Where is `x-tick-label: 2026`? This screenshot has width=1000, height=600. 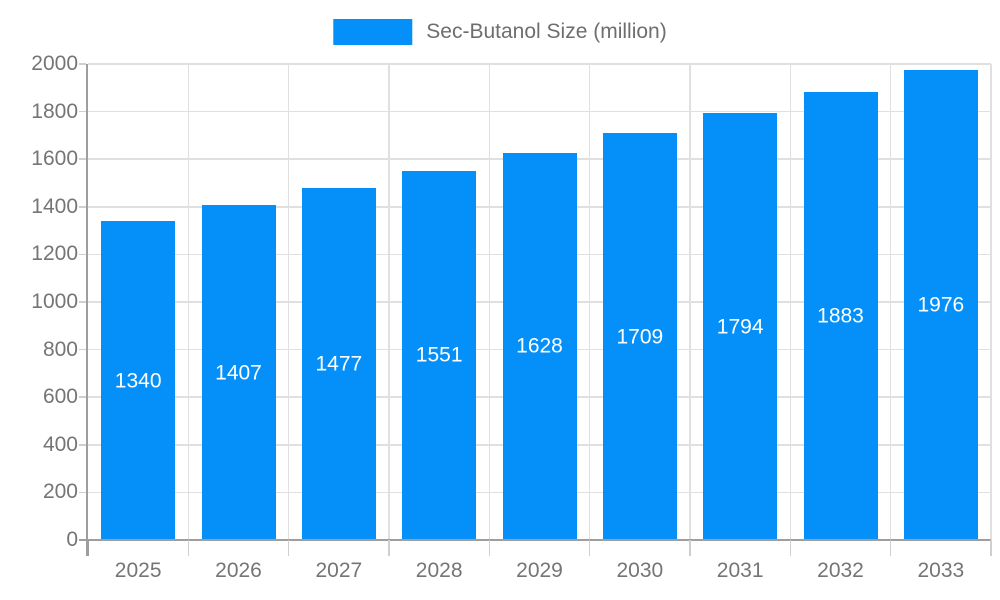 x-tick-label: 2026 is located at coordinates (238, 570).